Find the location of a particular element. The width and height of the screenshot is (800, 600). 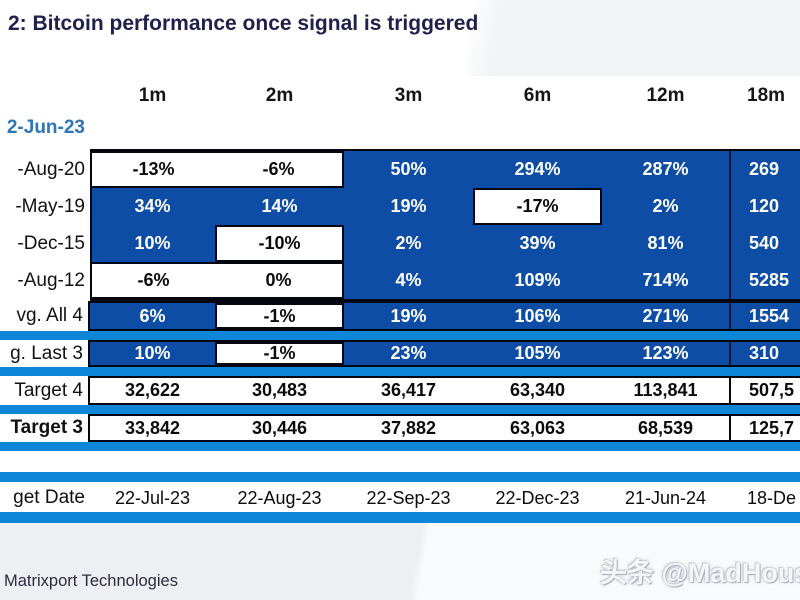

source-text: Matrixport Technologies is located at coordinates (91, 581).